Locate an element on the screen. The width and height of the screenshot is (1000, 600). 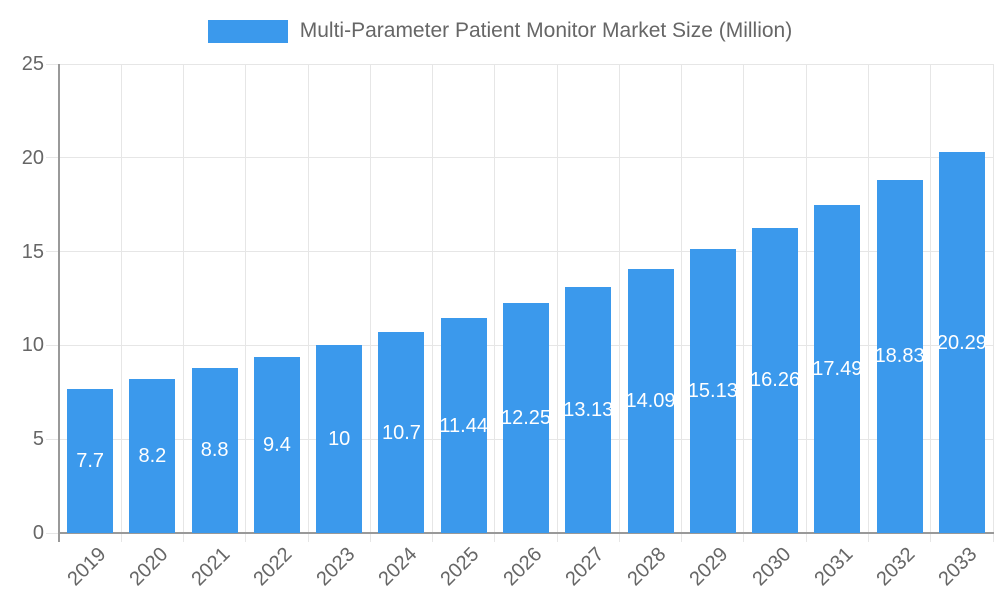
bar-2021 is located at coordinates (214, 450).